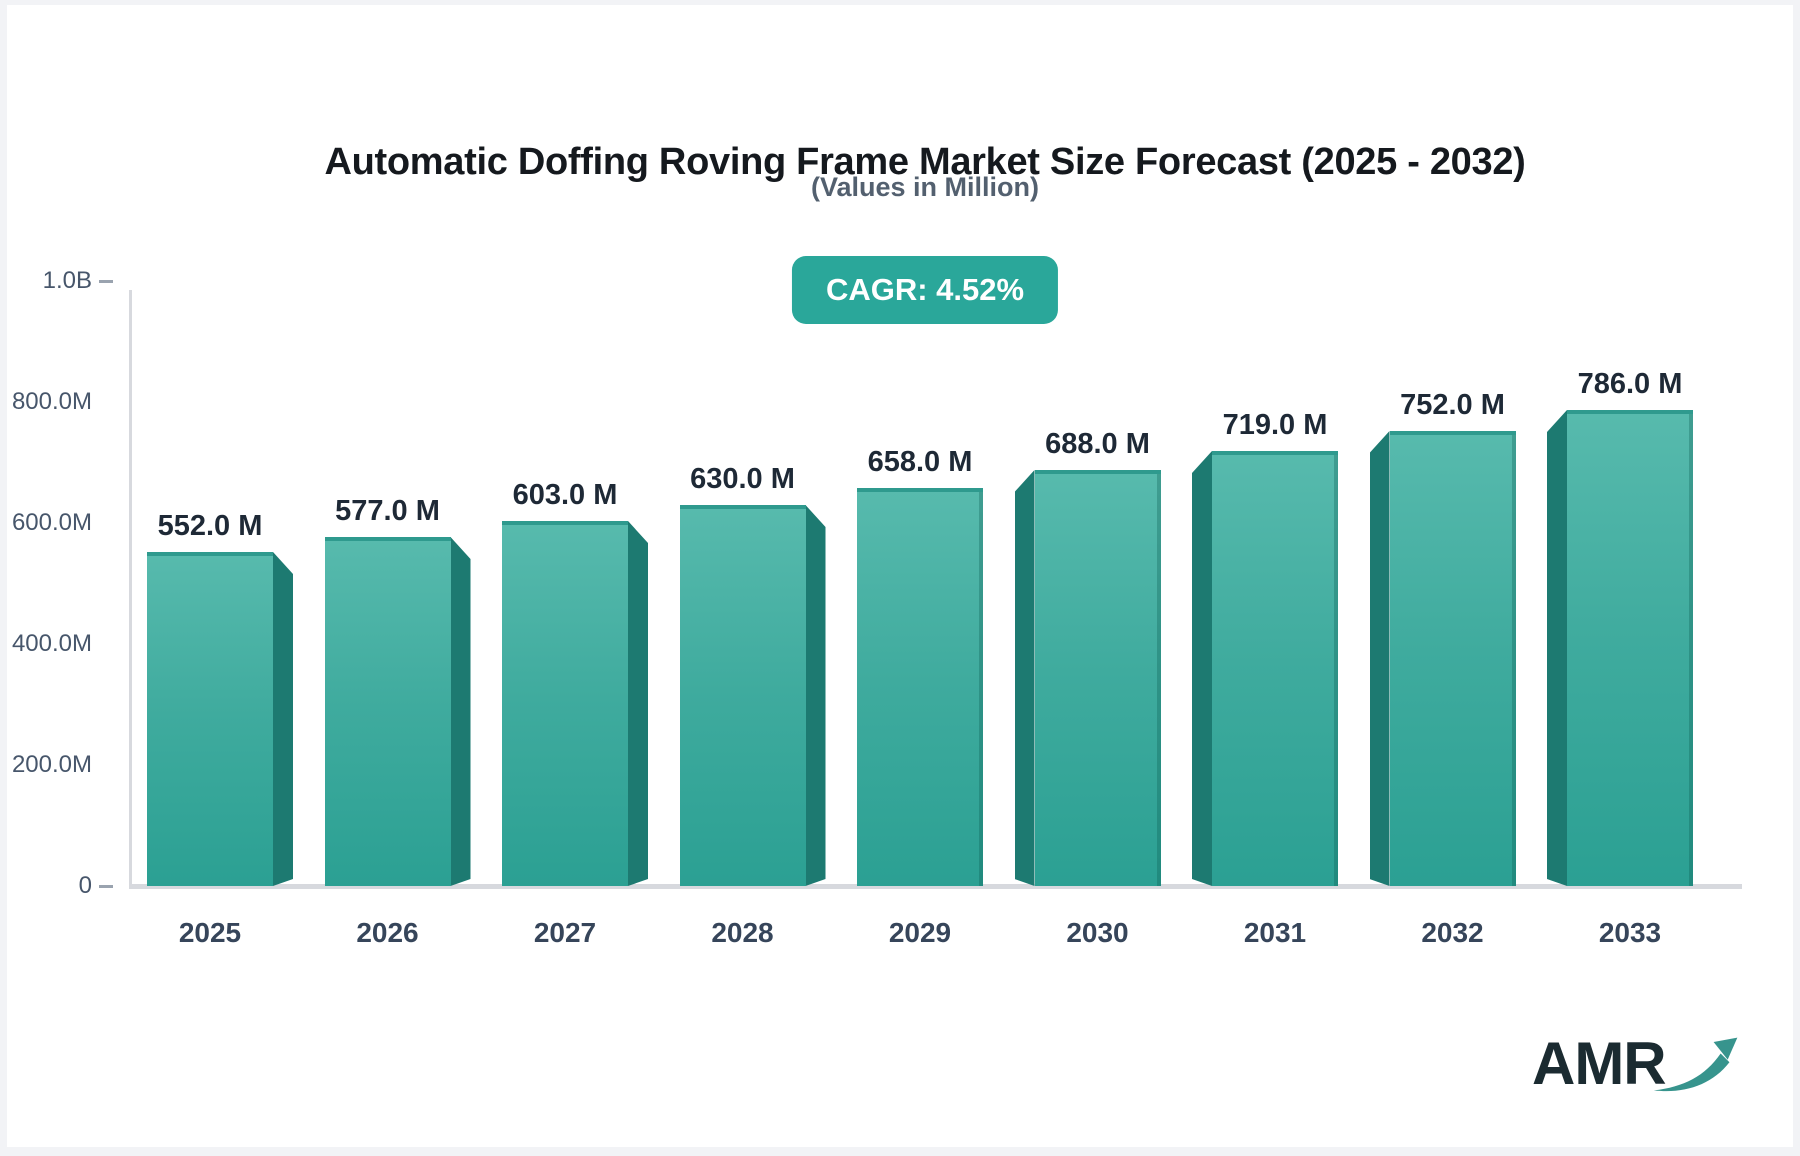 This screenshot has width=1800, height=1156. I want to click on x-axis-label-2029: 2029, so click(920, 932).